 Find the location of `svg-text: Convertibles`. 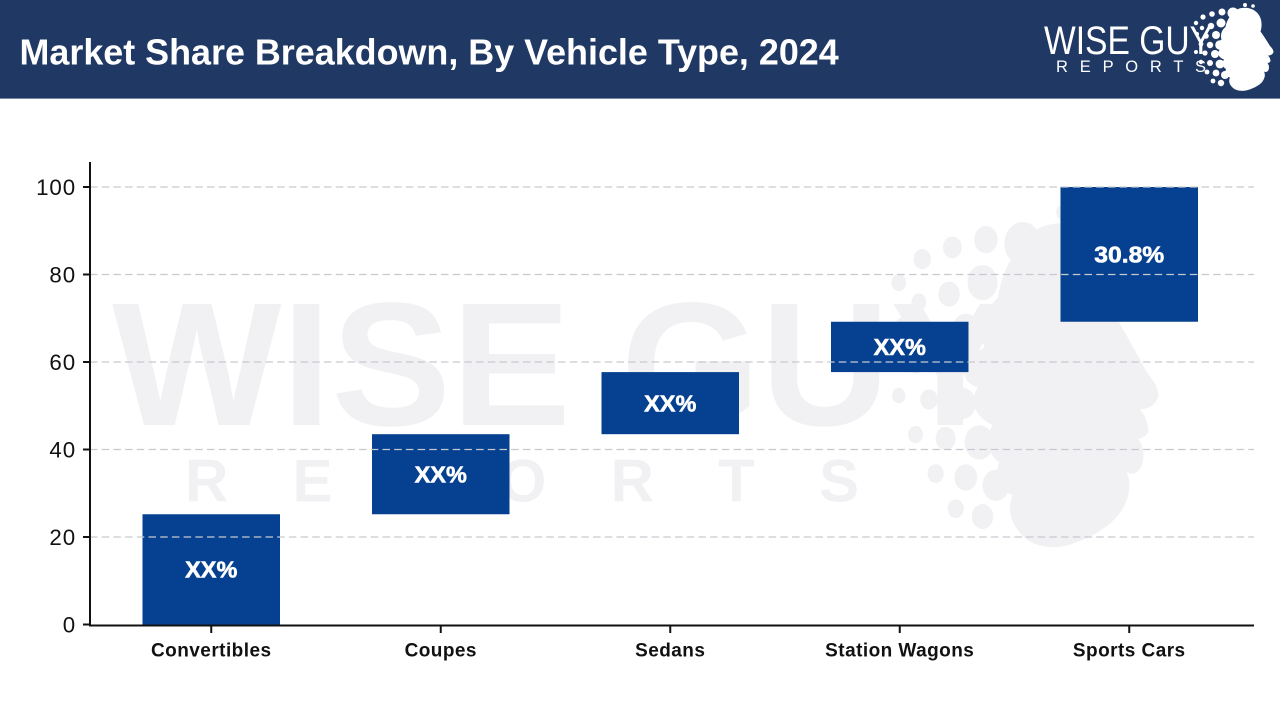

svg-text: Convertibles is located at coordinates (211, 651).